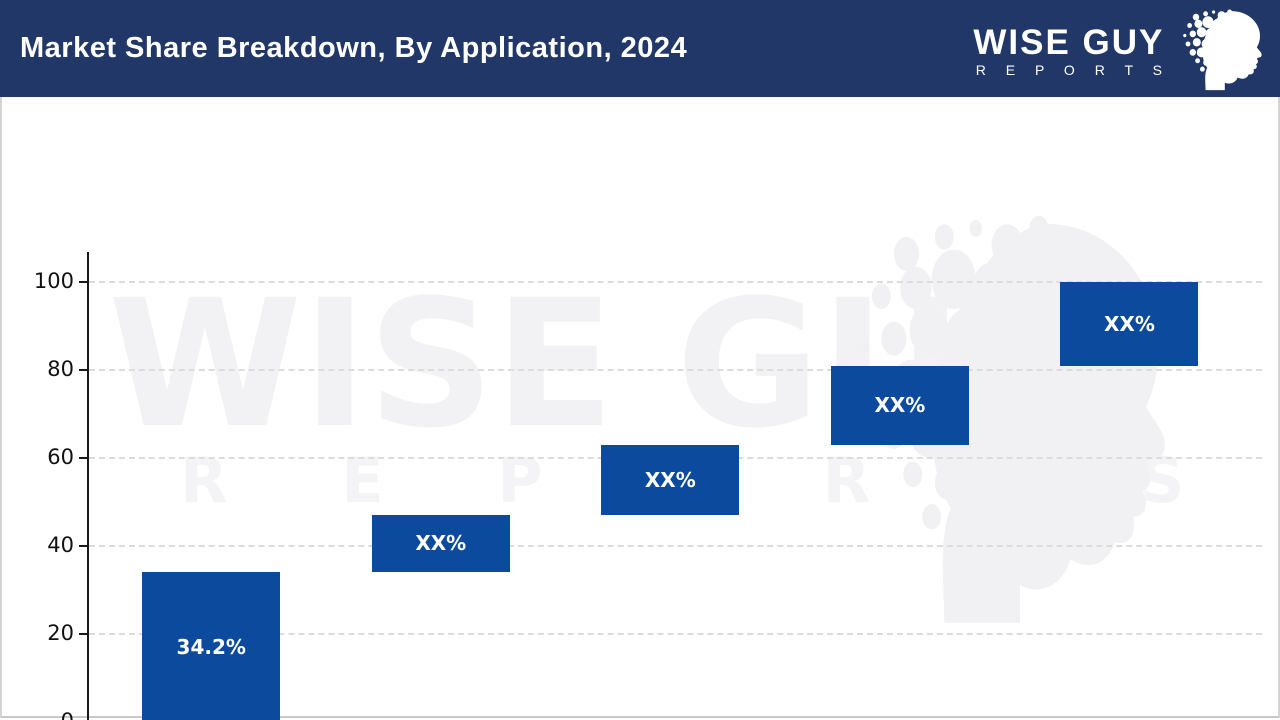 The height and width of the screenshot is (720, 1280). I want to click on y-tick-label: 100, so click(53, 281).